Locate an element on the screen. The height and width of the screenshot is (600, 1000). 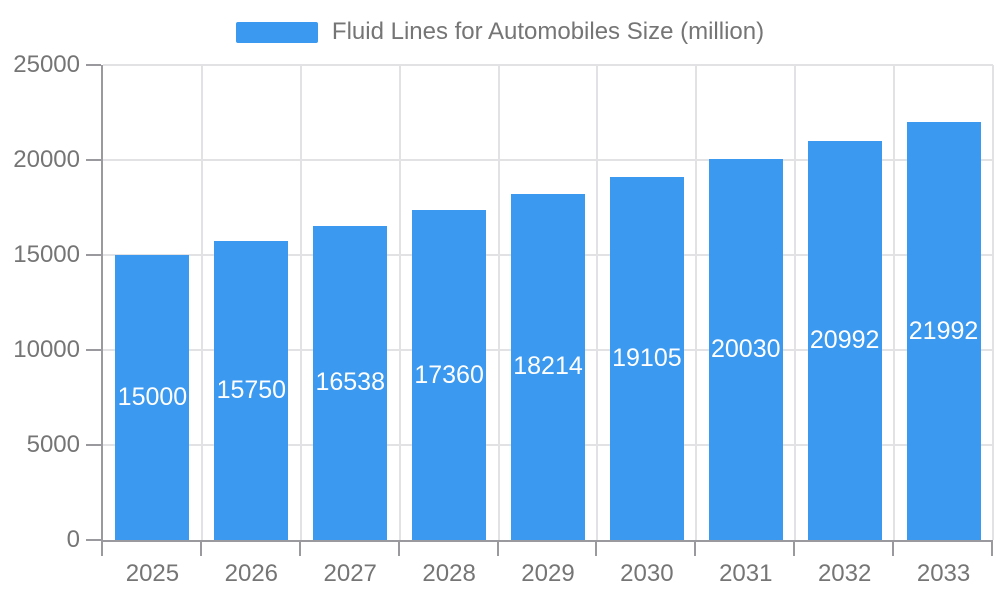
bar-value-label: 19105 is located at coordinates (647, 357).